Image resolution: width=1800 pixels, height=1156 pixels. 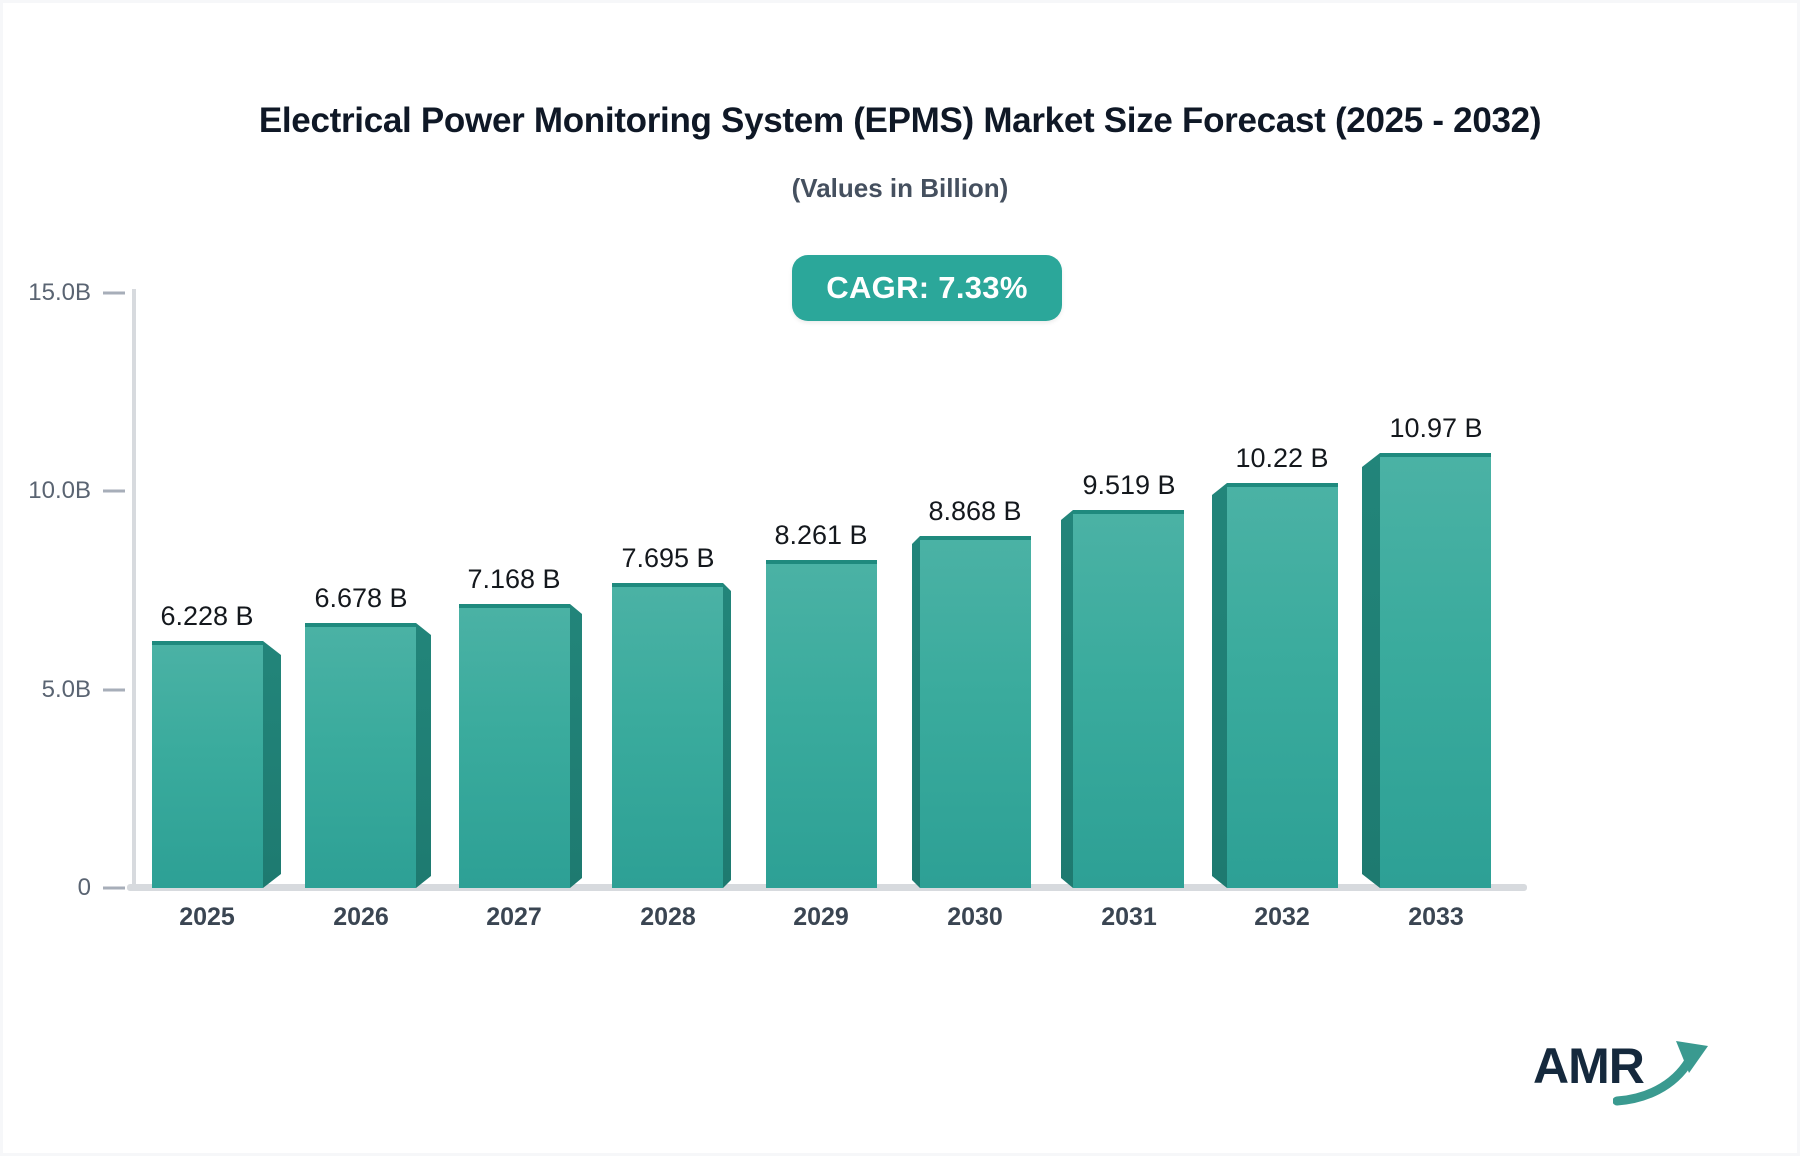 I want to click on bar-2029, so click(x=821, y=724).